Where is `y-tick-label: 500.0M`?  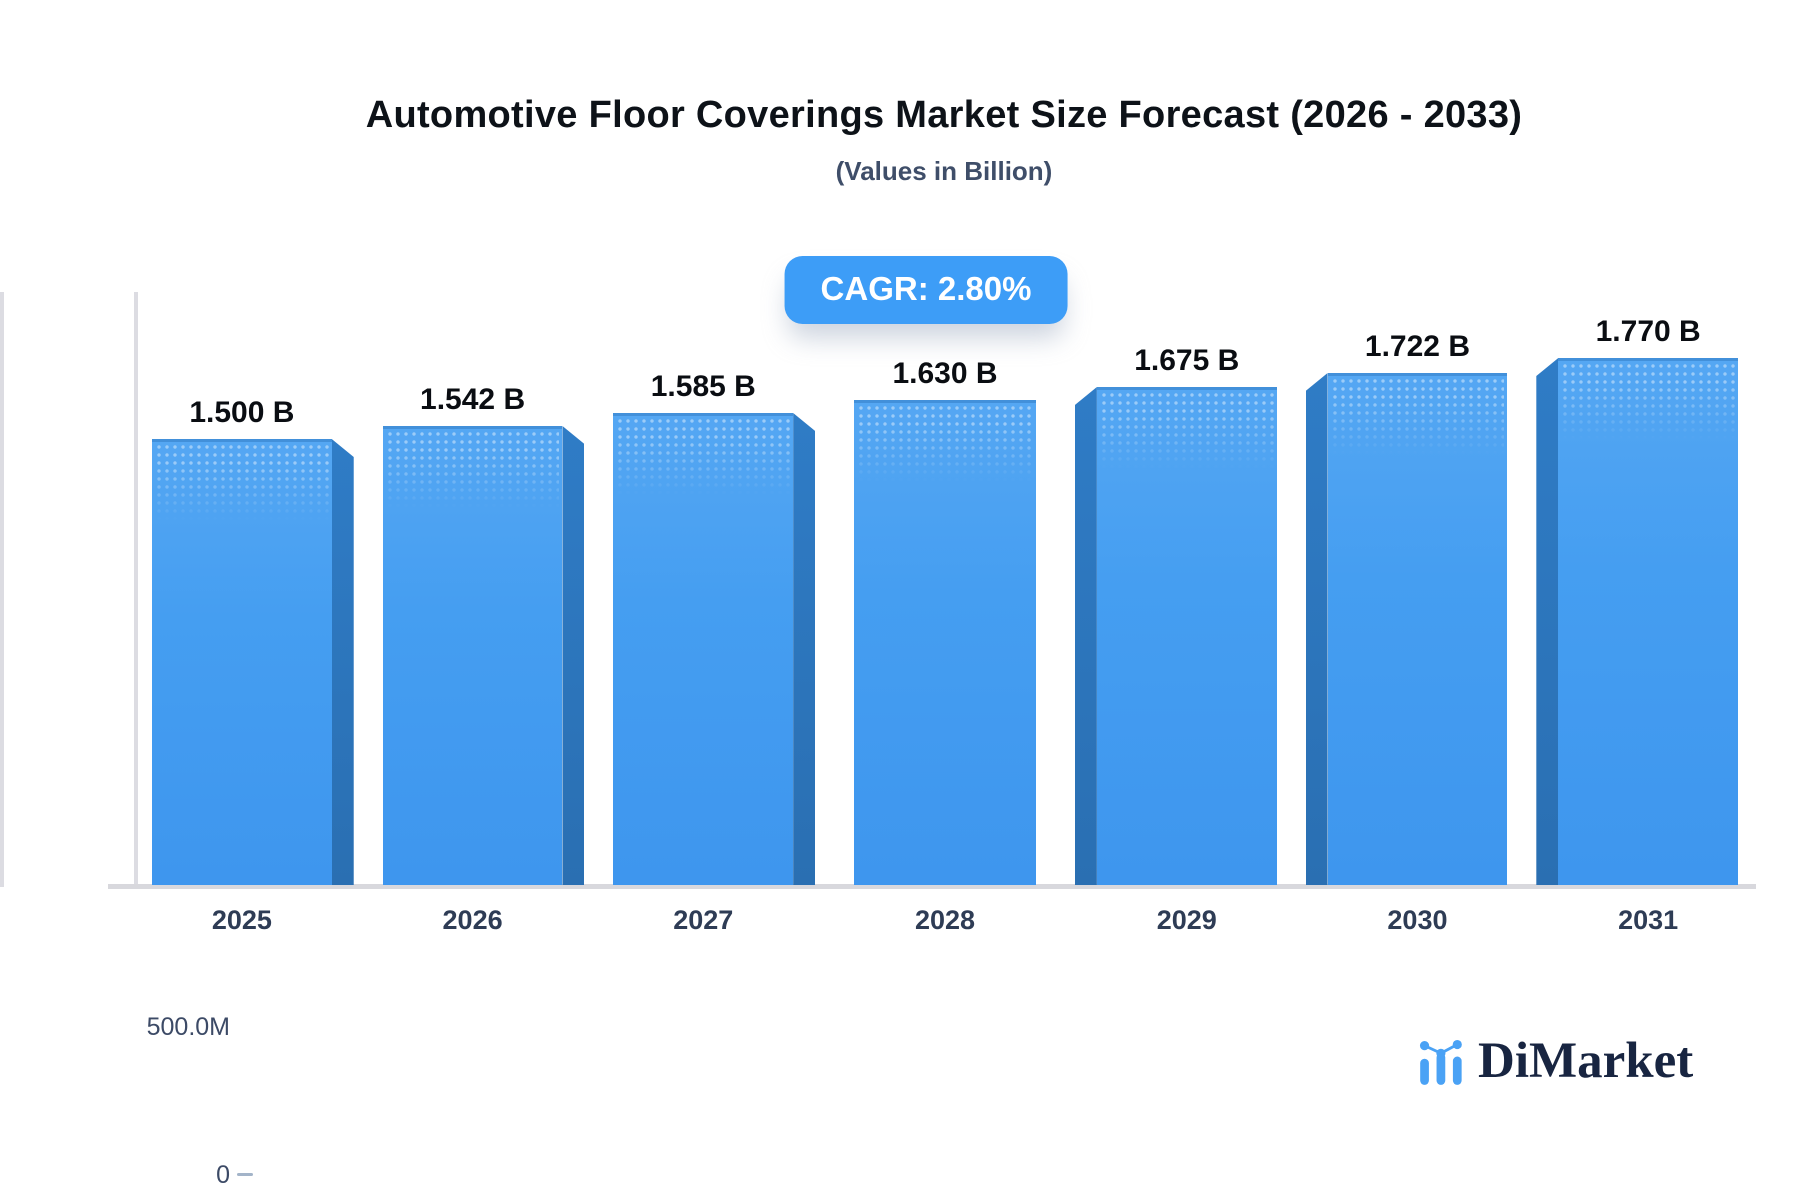
y-tick-label: 500.0M is located at coordinates (188, 1027).